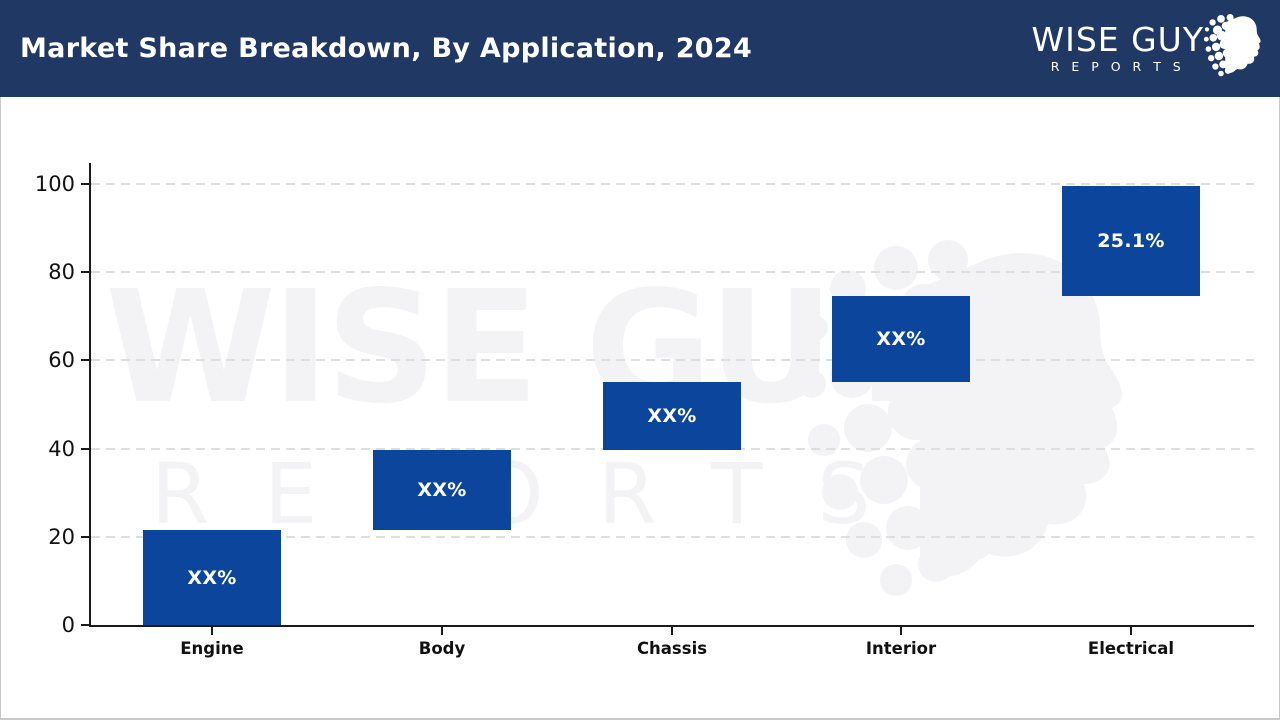  What do you see at coordinates (61, 272) in the screenshot?
I see `y-tick-label-80: 80` at bounding box center [61, 272].